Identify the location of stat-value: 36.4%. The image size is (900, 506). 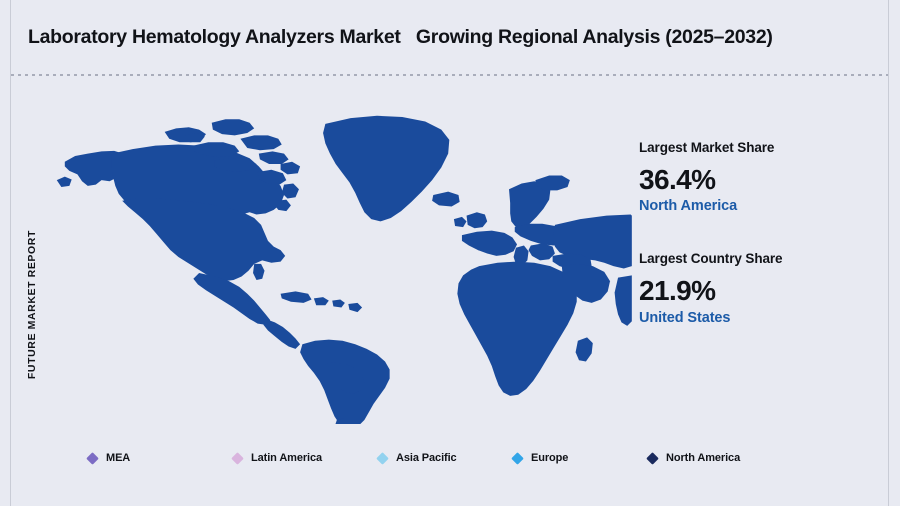
(677, 179).